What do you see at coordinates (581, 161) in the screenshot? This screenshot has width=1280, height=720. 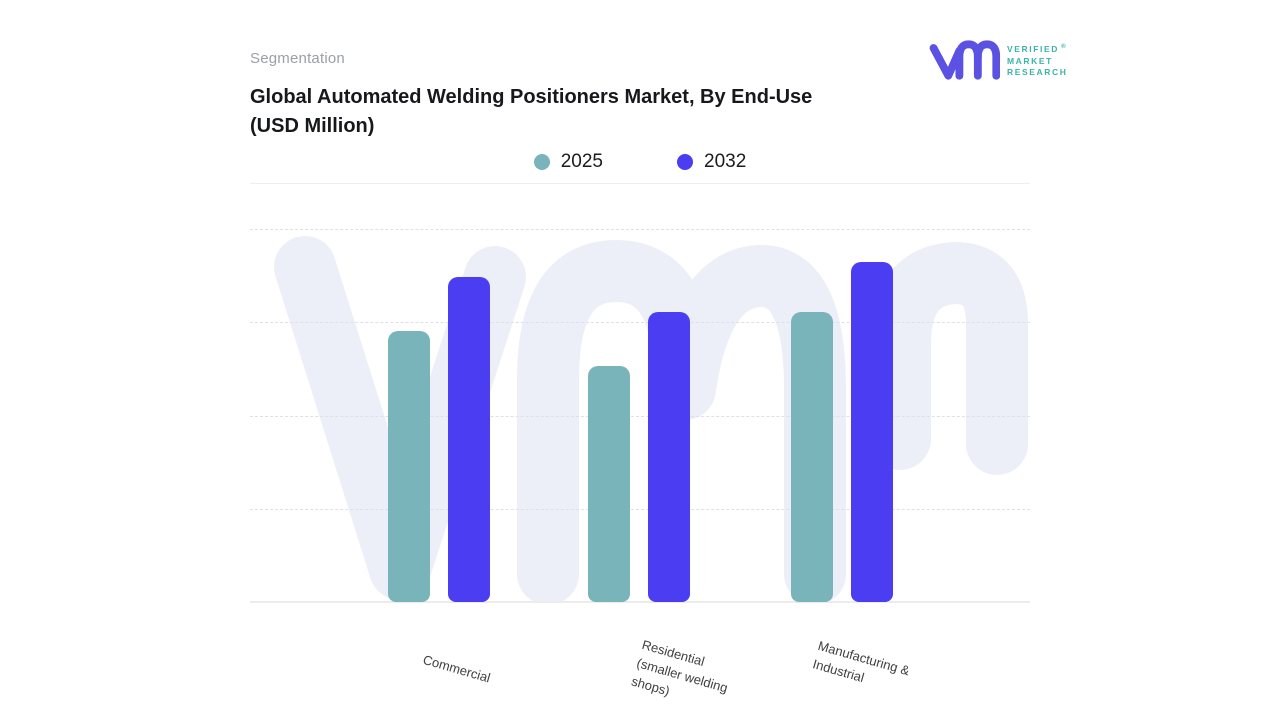 I see `legend-label-2025: 2025` at bounding box center [581, 161].